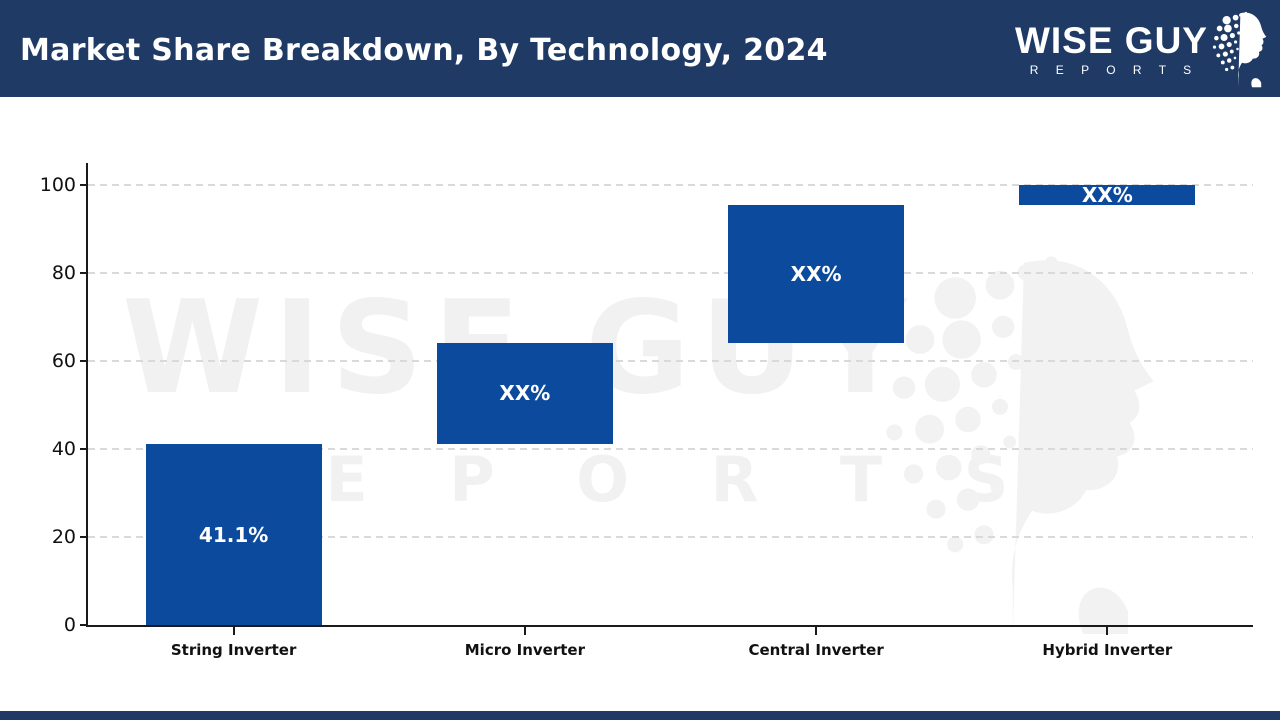 The height and width of the screenshot is (720, 1280). What do you see at coordinates (524, 650) in the screenshot?
I see `x-tick-label-micro-inverter: Micro Inverter` at bounding box center [524, 650].